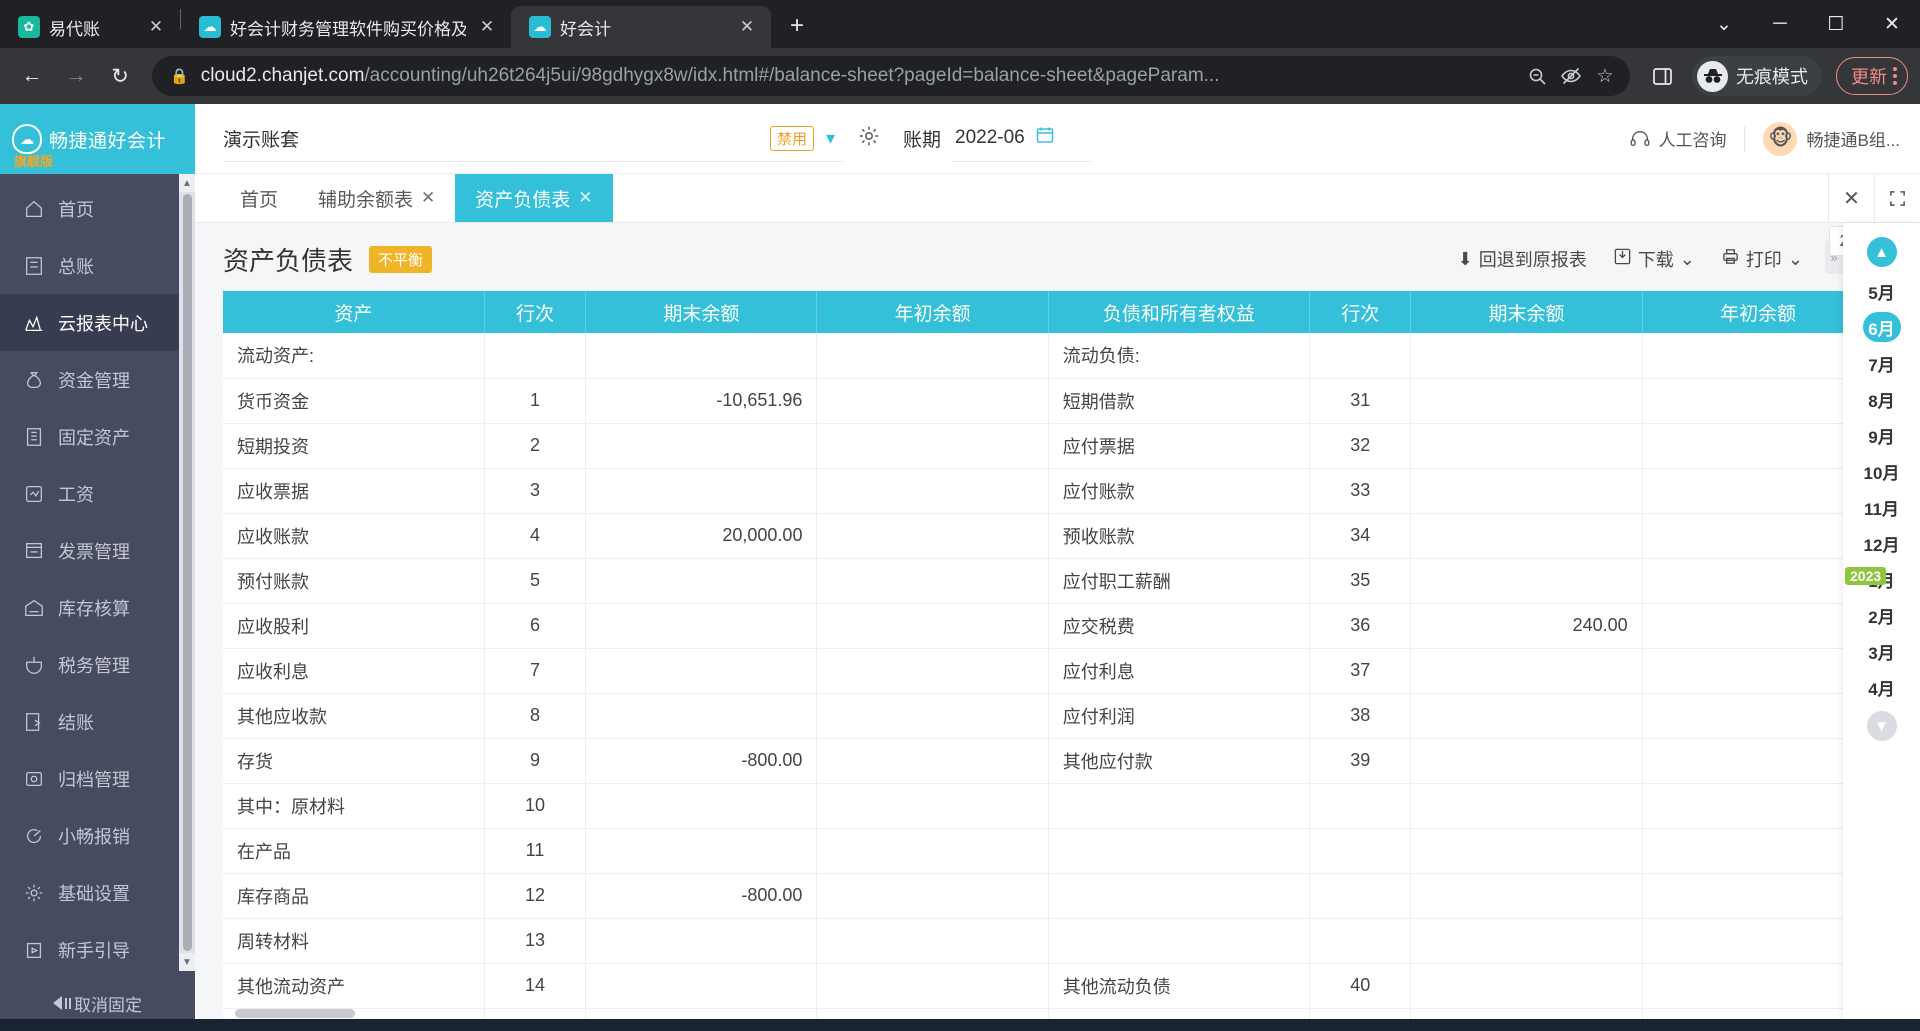 This screenshot has width=1920, height=1031. What do you see at coordinates (1522, 259) in the screenshot?
I see `rollback-button: ⬇ 回退到原报表` at bounding box center [1522, 259].